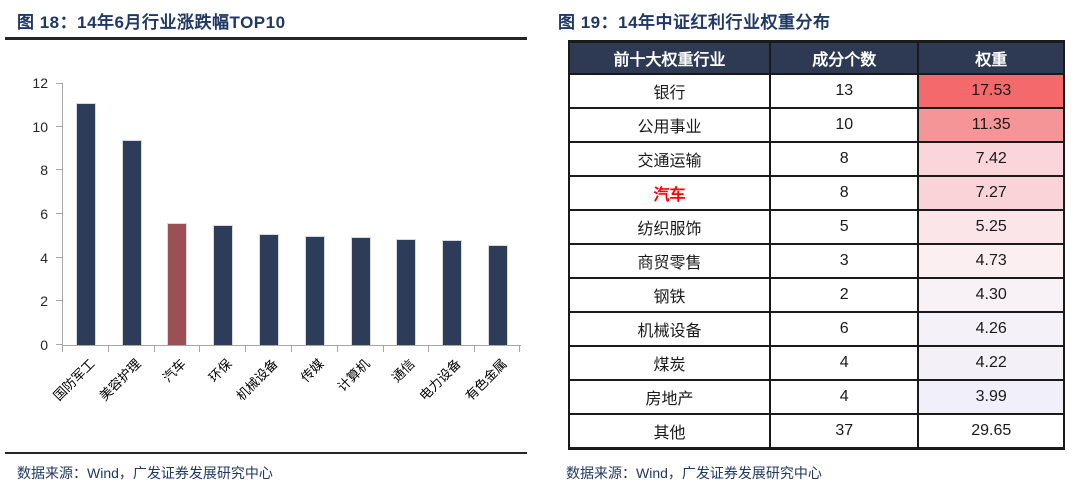 Image resolution: width=1080 pixels, height=492 pixels. Describe the element at coordinates (440, 380) in the screenshot. I see `x-axis-category-label: 电力设备` at that location.